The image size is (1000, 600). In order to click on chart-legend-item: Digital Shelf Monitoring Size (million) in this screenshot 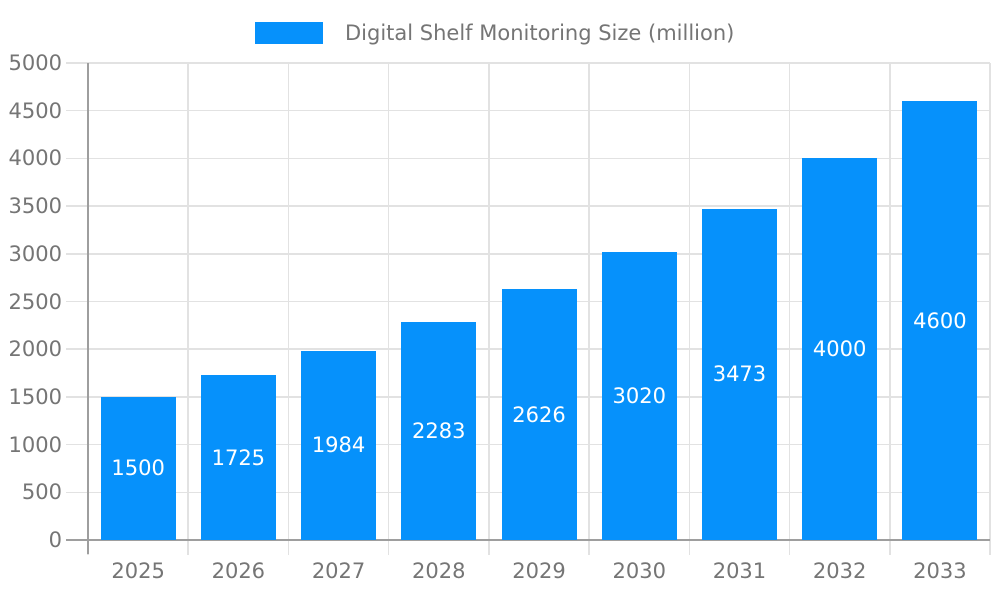, I will do `click(494, 33)`.